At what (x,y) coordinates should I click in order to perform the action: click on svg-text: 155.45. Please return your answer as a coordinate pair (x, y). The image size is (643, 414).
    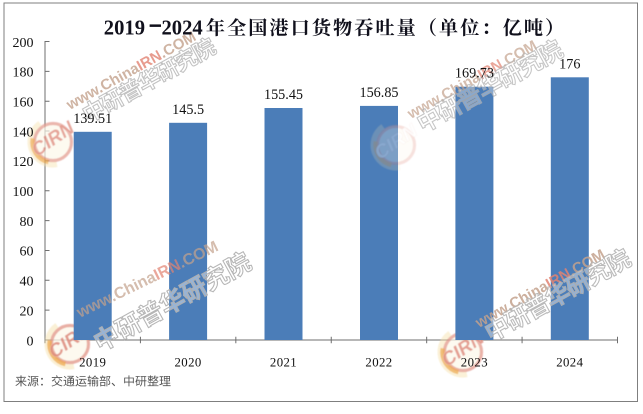
    Looking at the image, I should click on (283, 95).